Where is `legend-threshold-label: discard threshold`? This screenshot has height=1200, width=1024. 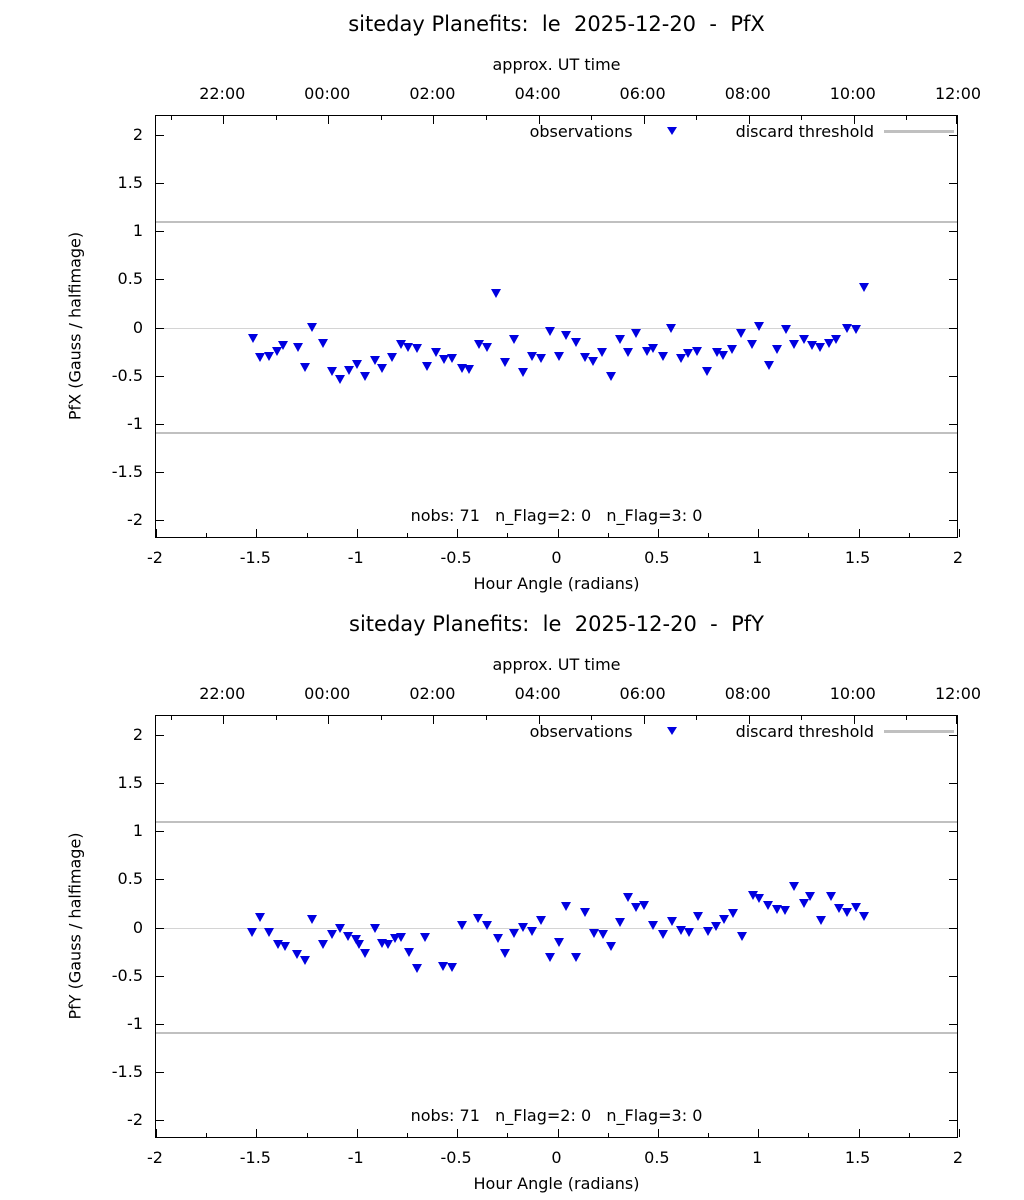
legend-threshold-label: discard threshold is located at coordinates (804, 131).